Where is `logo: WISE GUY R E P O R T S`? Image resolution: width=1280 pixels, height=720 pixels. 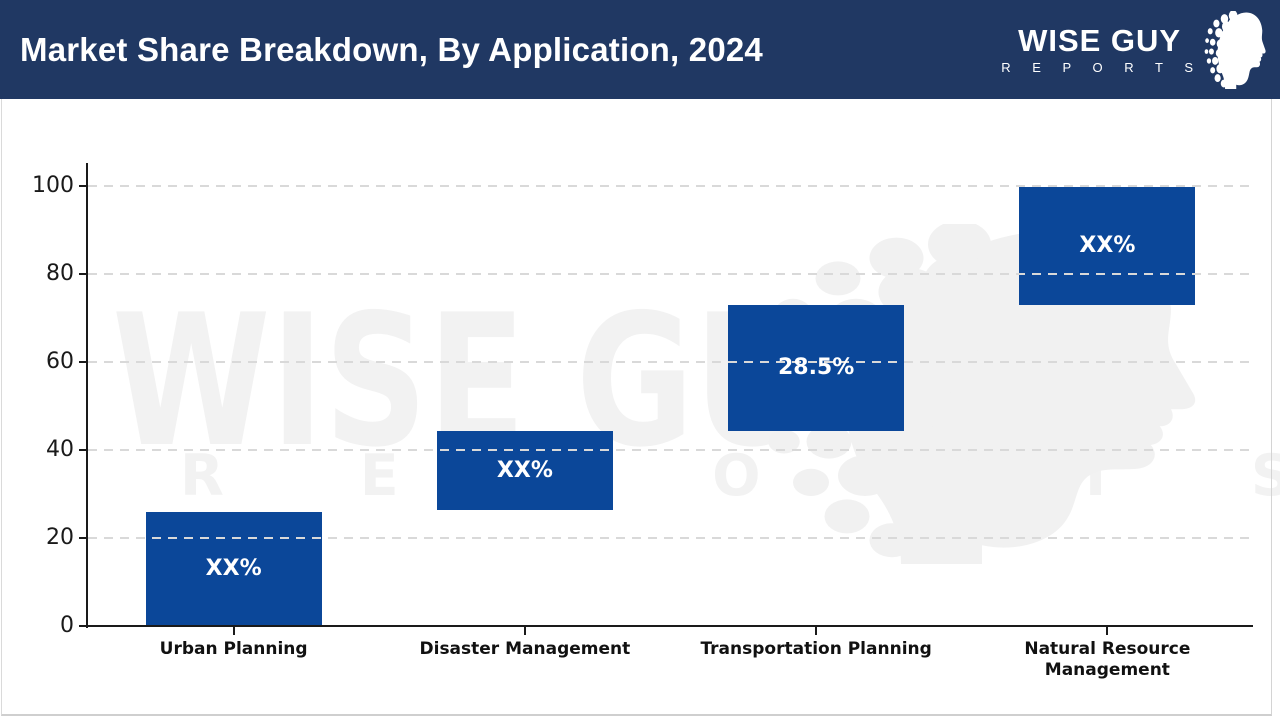 logo: WISE GUY R E P O R T S is located at coordinates (1131, 49).